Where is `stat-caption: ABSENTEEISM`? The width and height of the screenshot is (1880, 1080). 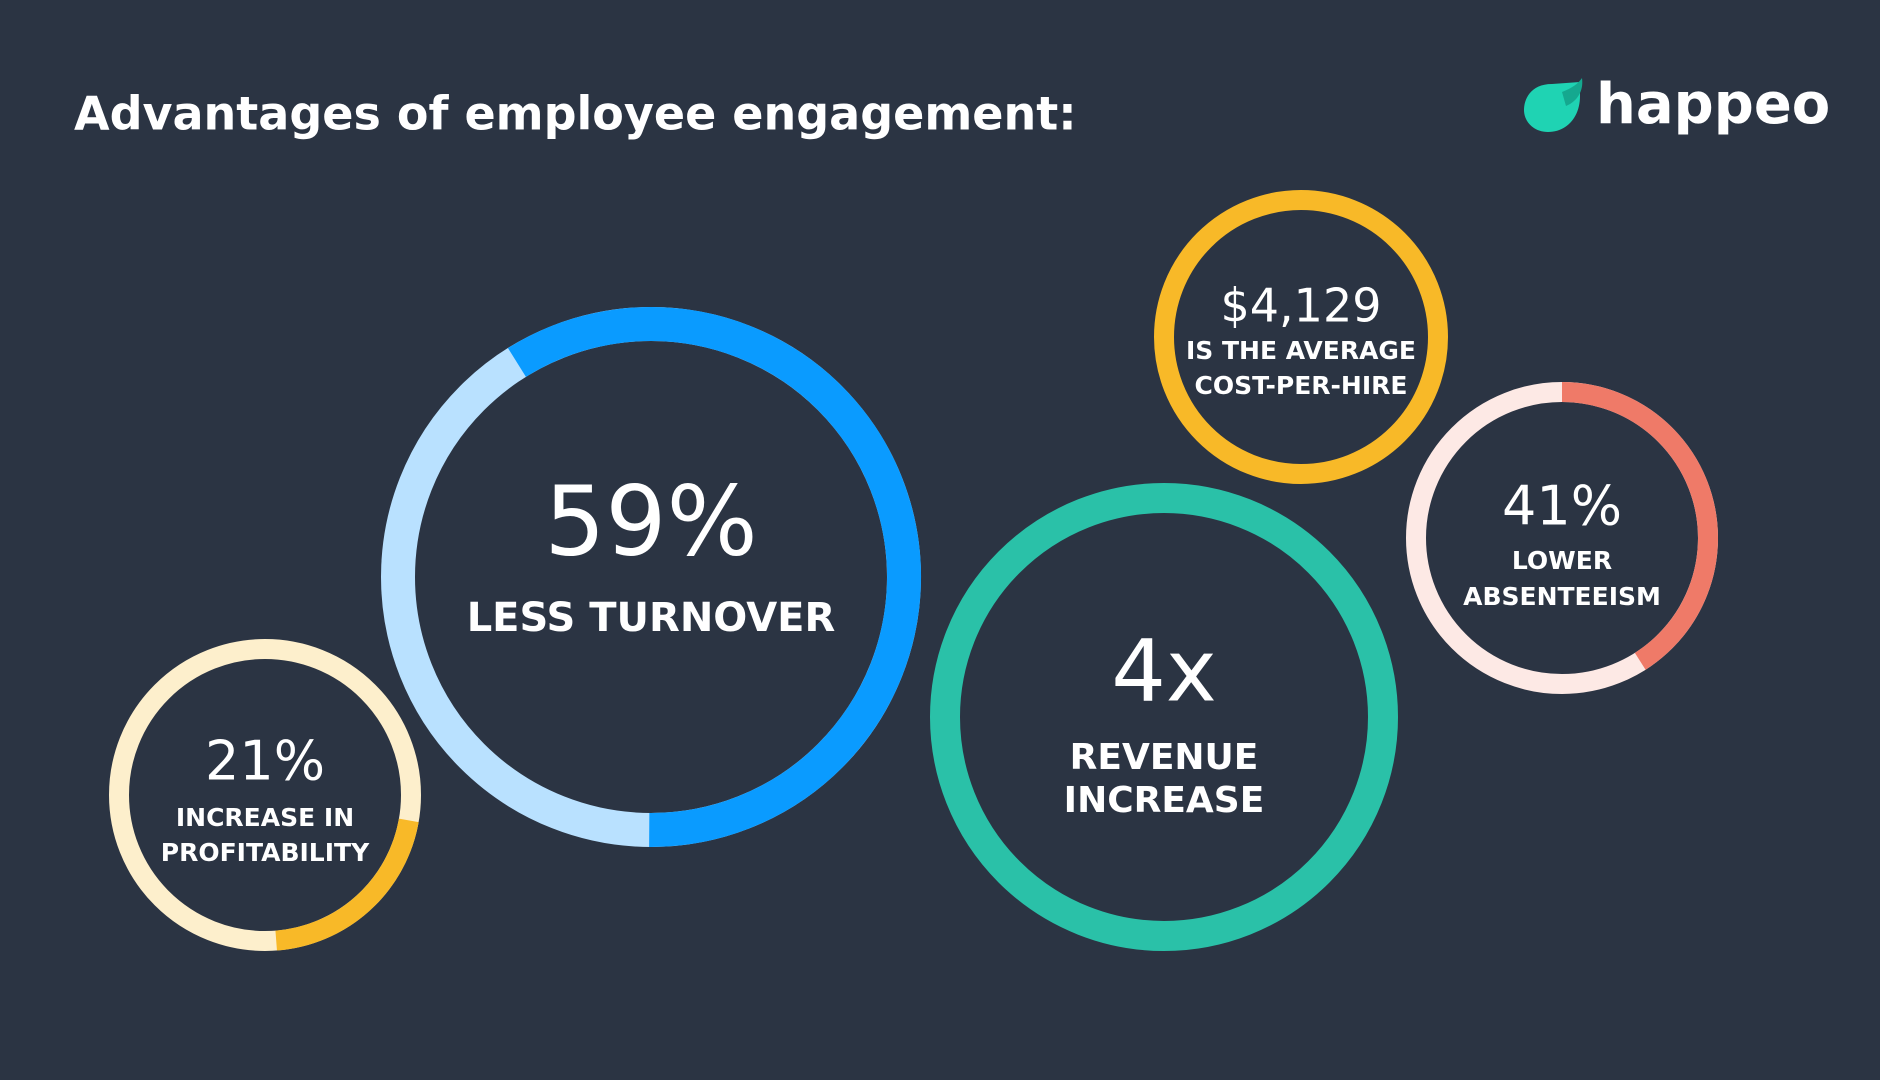
stat-caption: ABSENTEEISM is located at coordinates (1562, 596).